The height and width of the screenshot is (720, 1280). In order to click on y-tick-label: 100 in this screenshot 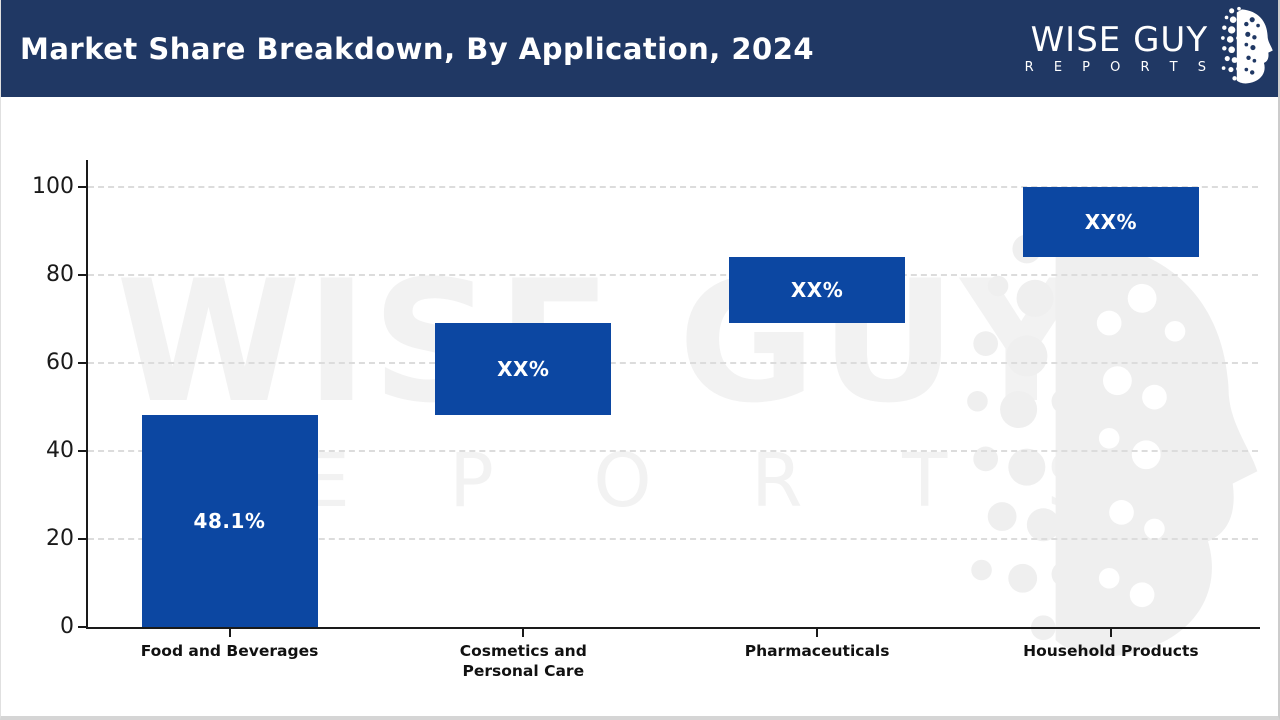, I will do `click(53, 186)`.